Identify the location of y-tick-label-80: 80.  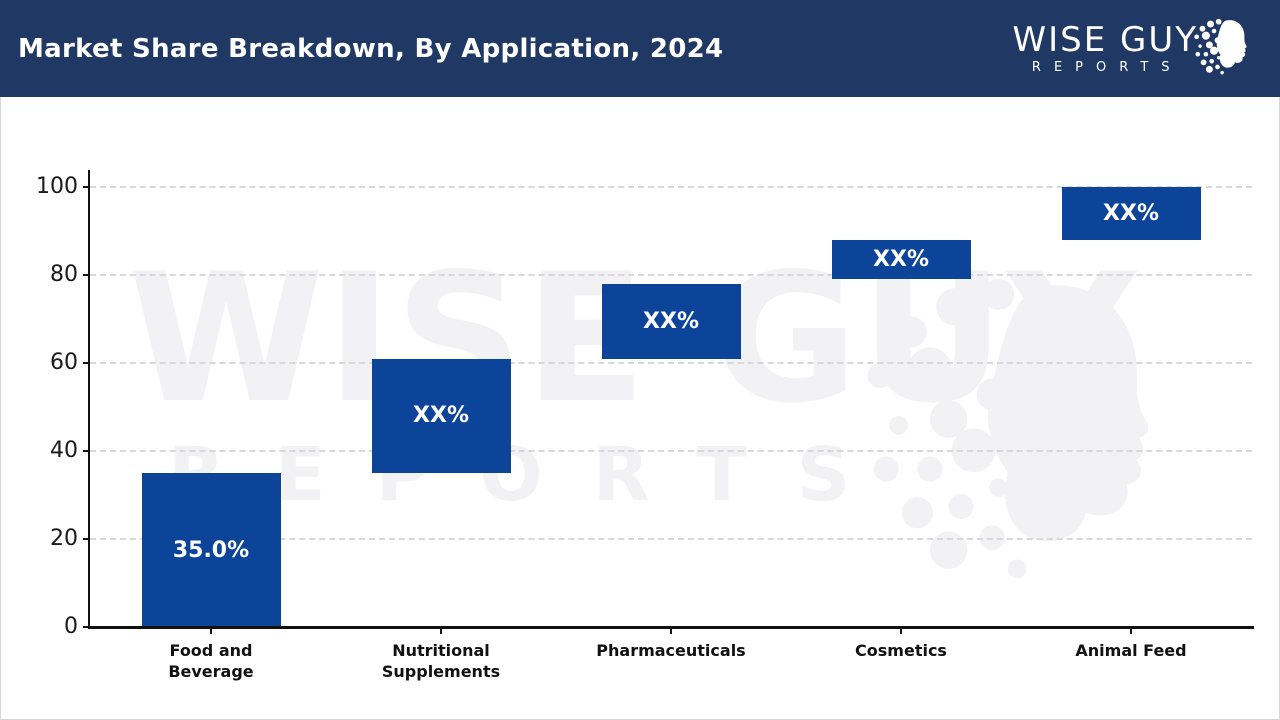
(64, 274).